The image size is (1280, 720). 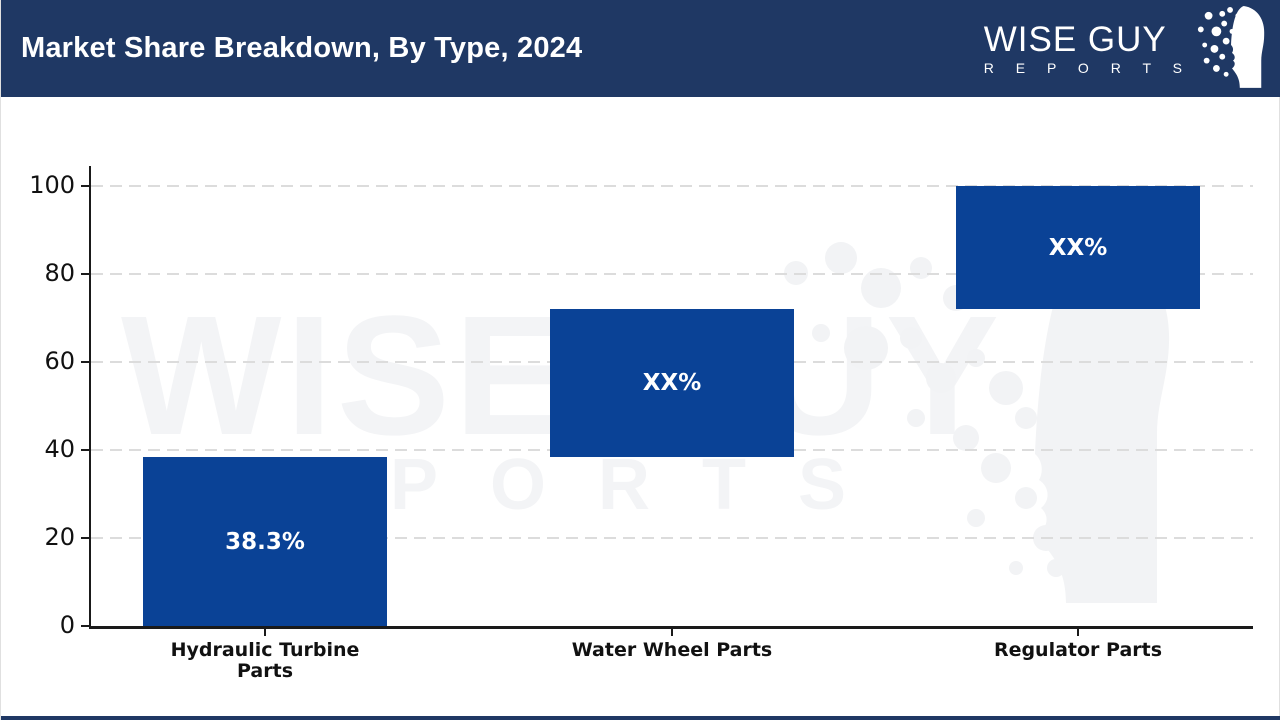 I want to click on y-tick-label: 60, so click(x=59, y=361).